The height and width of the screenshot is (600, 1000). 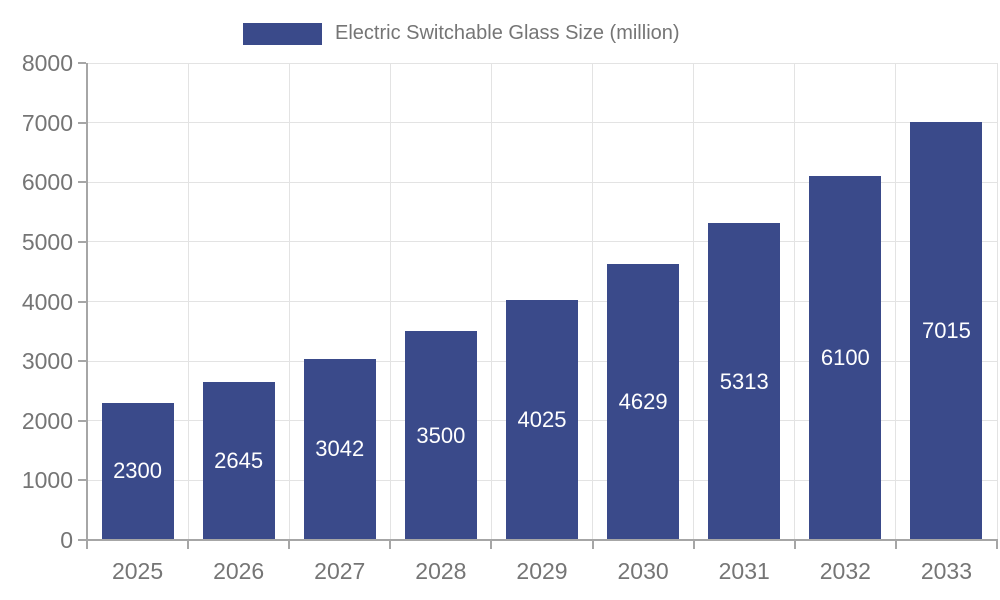 I want to click on y-tick-label: 5000, so click(x=47, y=241).